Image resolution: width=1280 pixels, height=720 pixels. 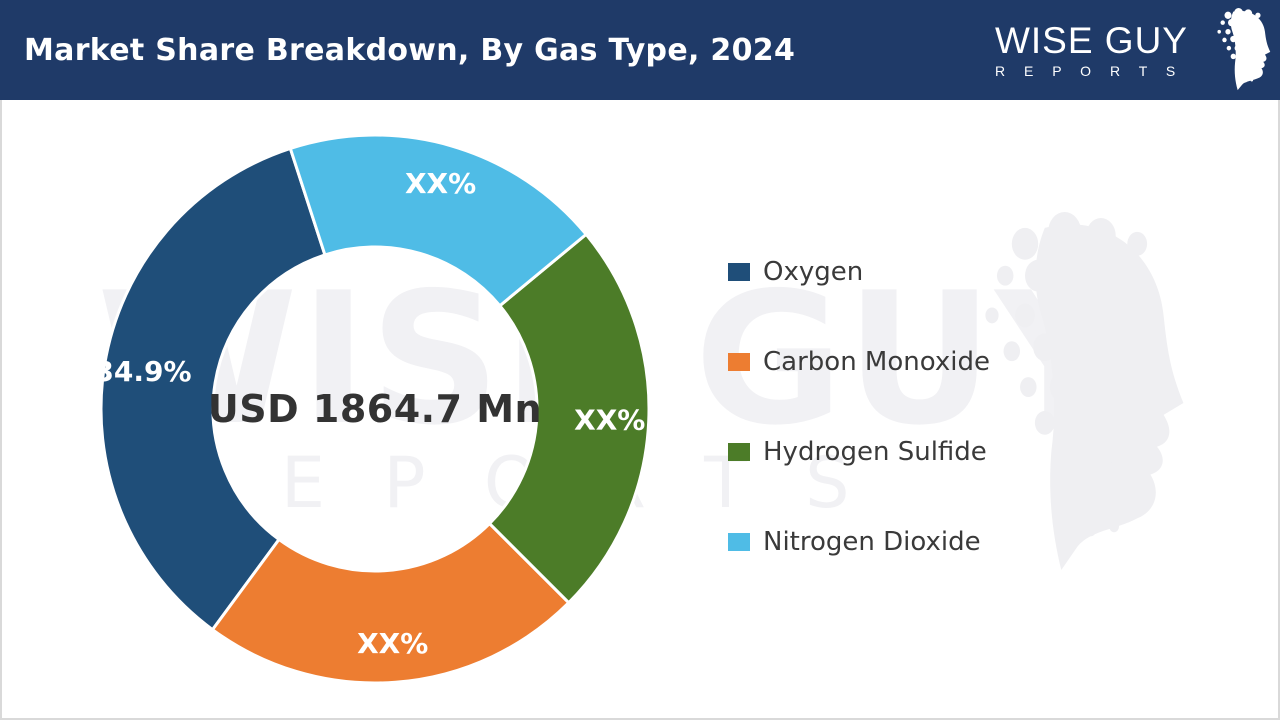 I want to click on logo-face-icon, so click(x=1228, y=50).